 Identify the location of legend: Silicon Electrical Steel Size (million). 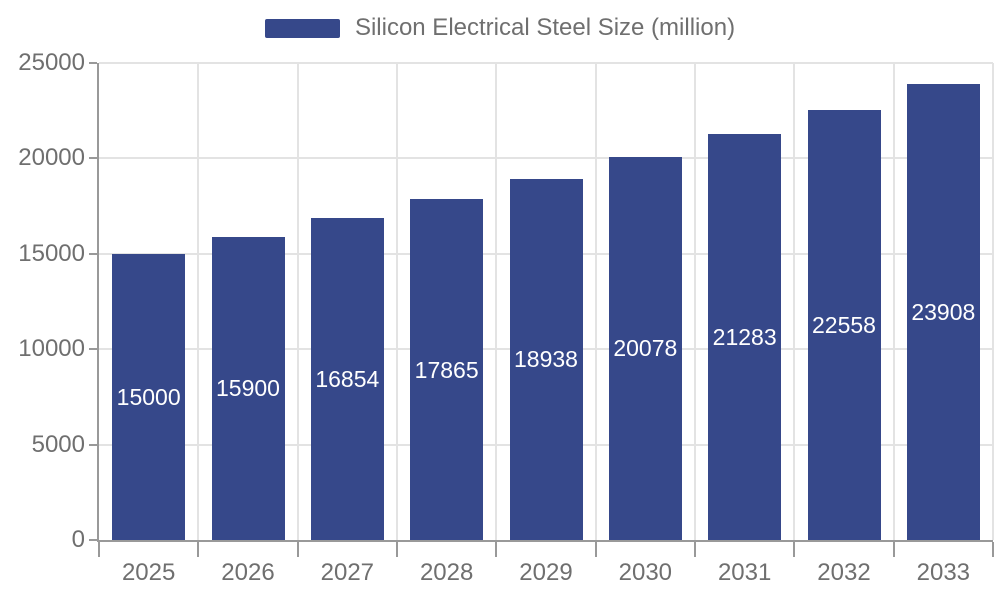
(500, 28).